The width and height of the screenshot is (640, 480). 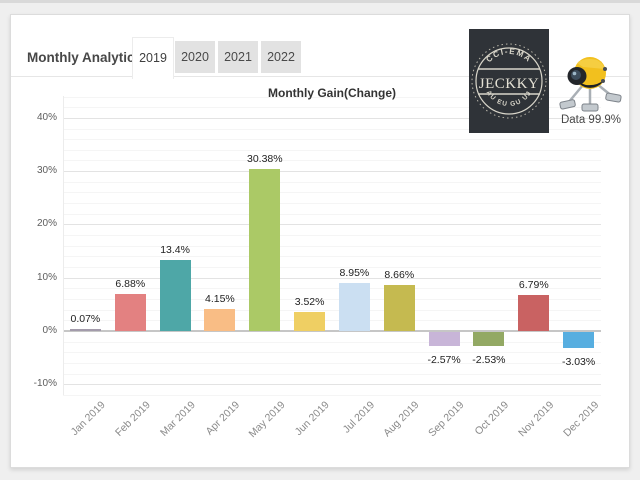 What do you see at coordinates (46, 117) in the screenshot?
I see `y-axis-tick: 40%` at bounding box center [46, 117].